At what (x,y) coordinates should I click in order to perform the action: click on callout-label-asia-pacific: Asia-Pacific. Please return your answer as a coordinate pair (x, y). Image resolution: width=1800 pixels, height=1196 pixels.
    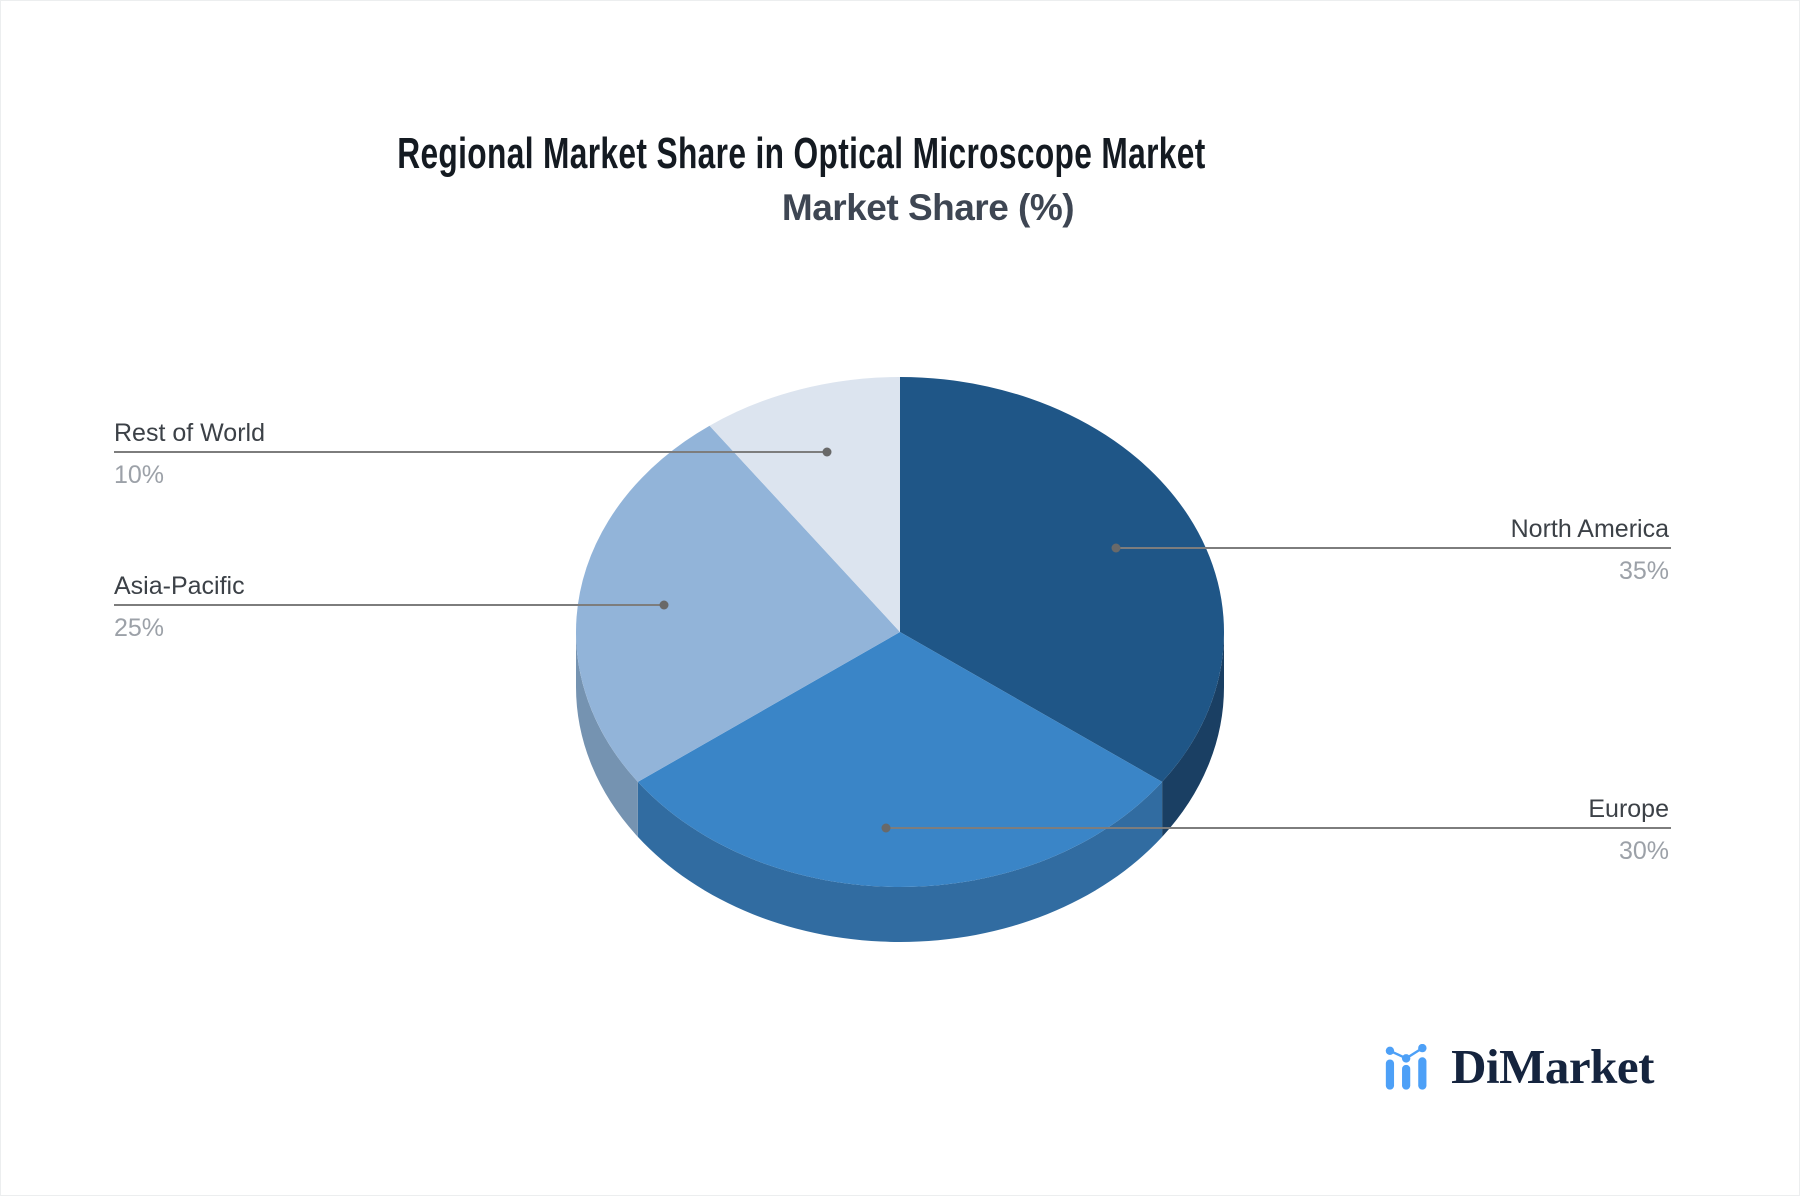
    Looking at the image, I should click on (179, 586).